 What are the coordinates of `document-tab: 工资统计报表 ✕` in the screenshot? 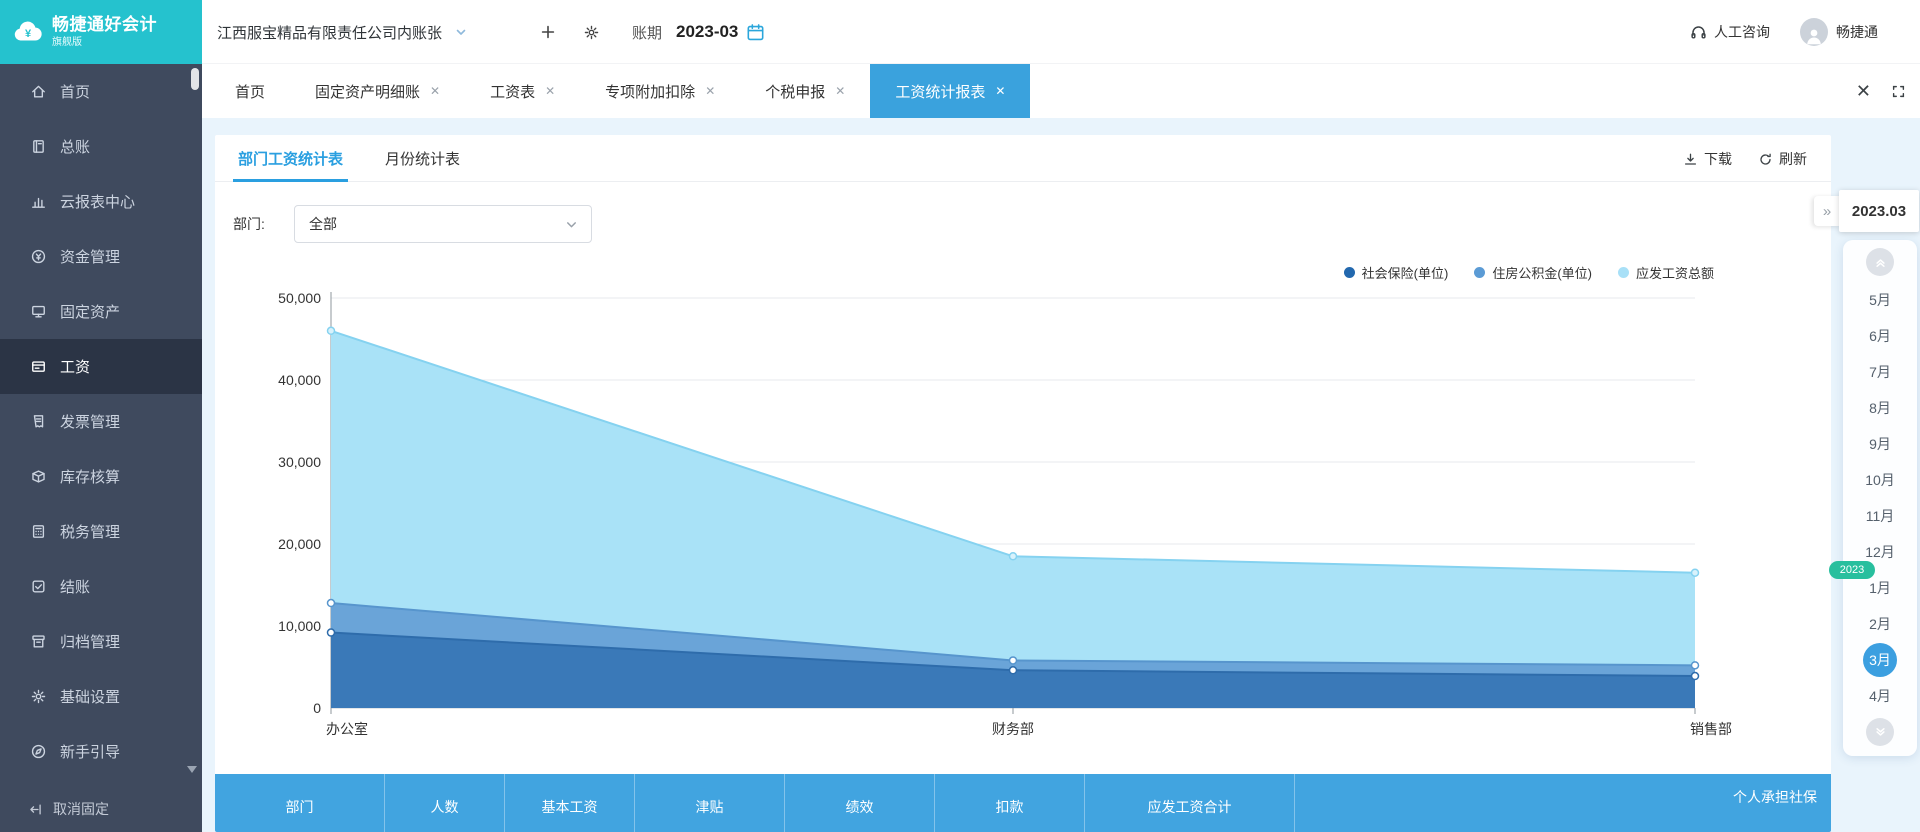 It's located at (950, 91).